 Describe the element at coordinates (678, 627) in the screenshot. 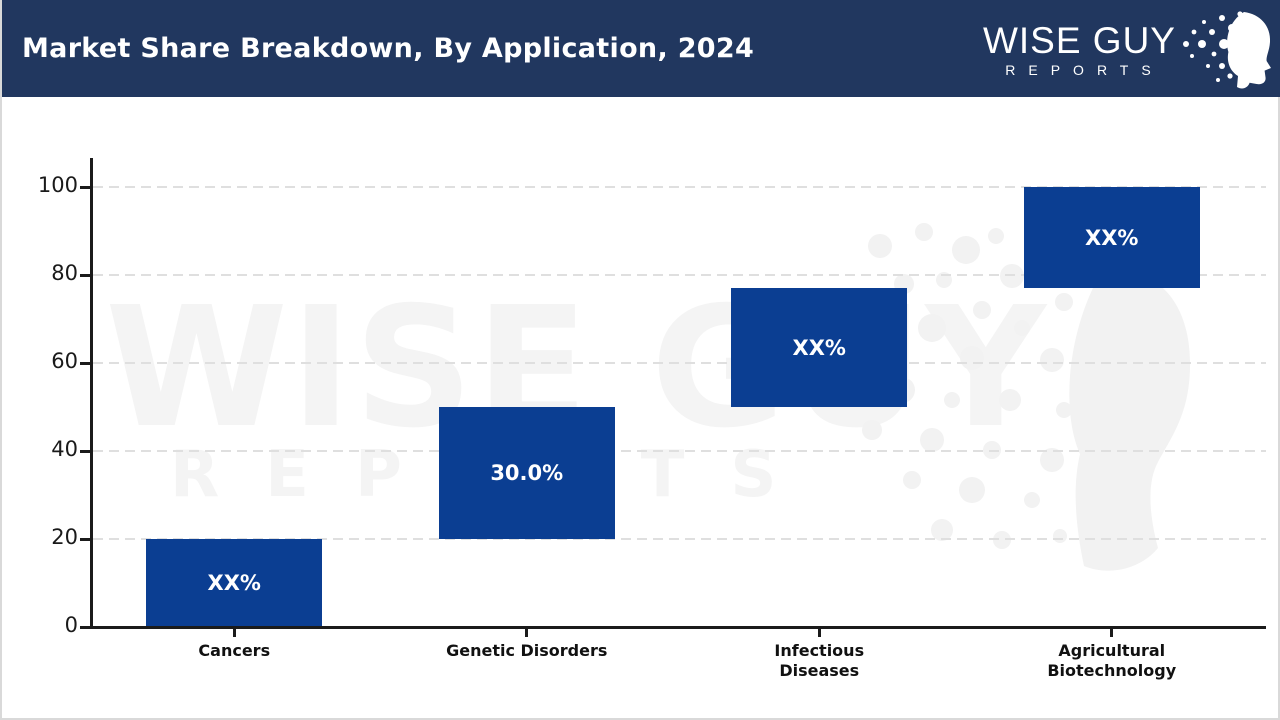

I see `x-axis-line` at that location.